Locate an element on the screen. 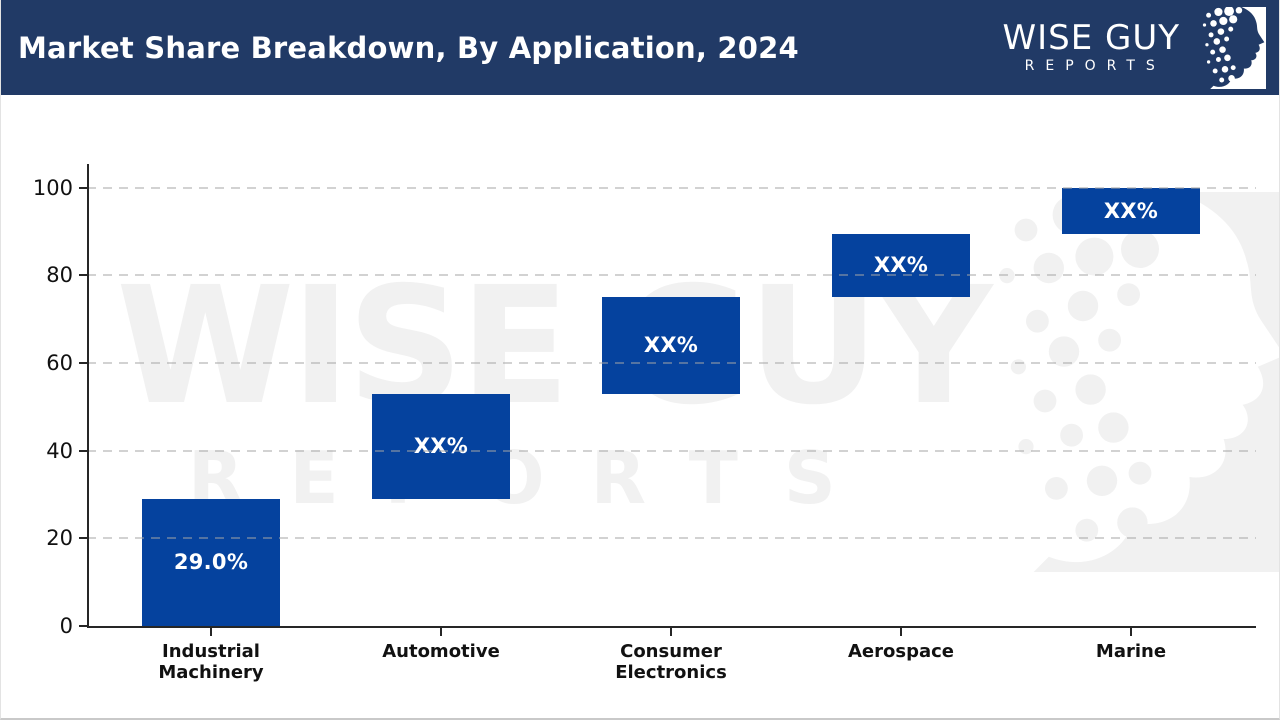 The height and width of the screenshot is (720, 1280). bar-value-label-2: XX% is located at coordinates (441, 446).